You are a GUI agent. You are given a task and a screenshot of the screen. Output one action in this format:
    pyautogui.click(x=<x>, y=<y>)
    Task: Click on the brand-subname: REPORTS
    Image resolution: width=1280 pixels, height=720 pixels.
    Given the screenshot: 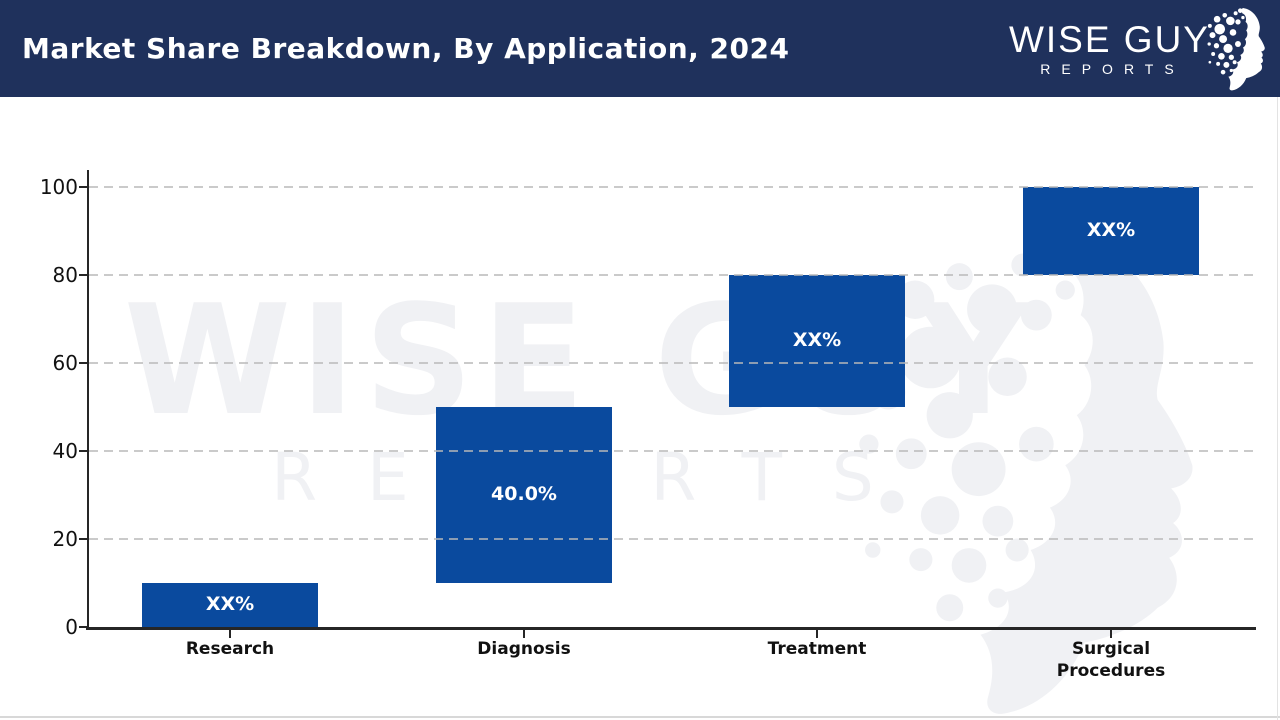 What is the action you would take?
    pyautogui.click(x=1112, y=69)
    